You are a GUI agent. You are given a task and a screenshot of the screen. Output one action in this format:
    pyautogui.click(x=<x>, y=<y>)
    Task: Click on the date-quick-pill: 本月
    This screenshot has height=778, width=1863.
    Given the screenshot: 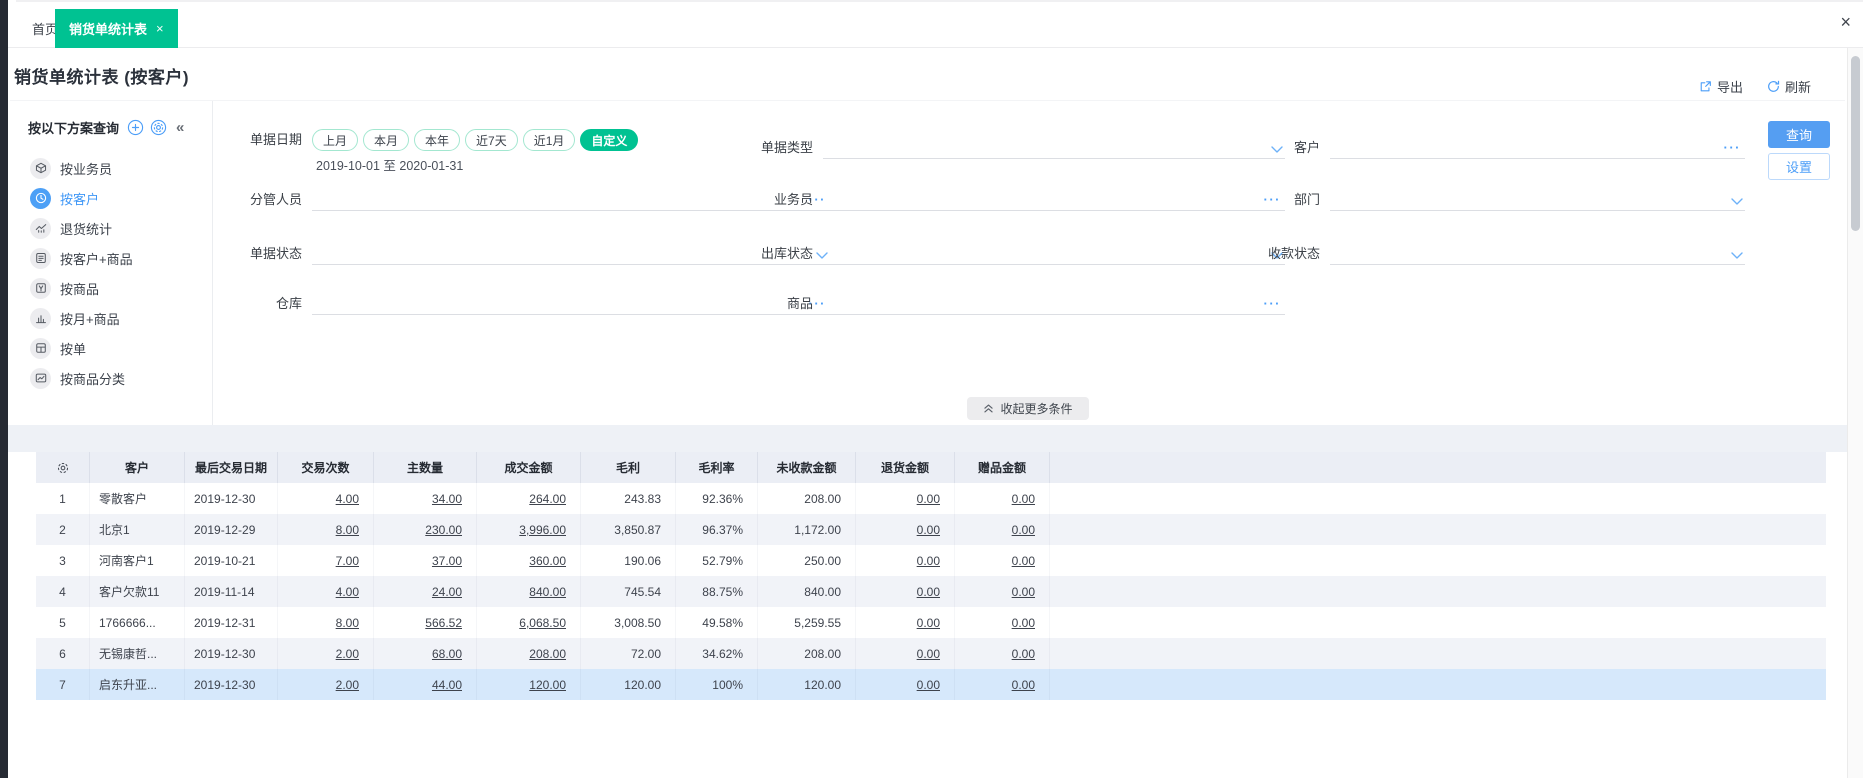 What is the action you would take?
    pyautogui.click(x=386, y=140)
    